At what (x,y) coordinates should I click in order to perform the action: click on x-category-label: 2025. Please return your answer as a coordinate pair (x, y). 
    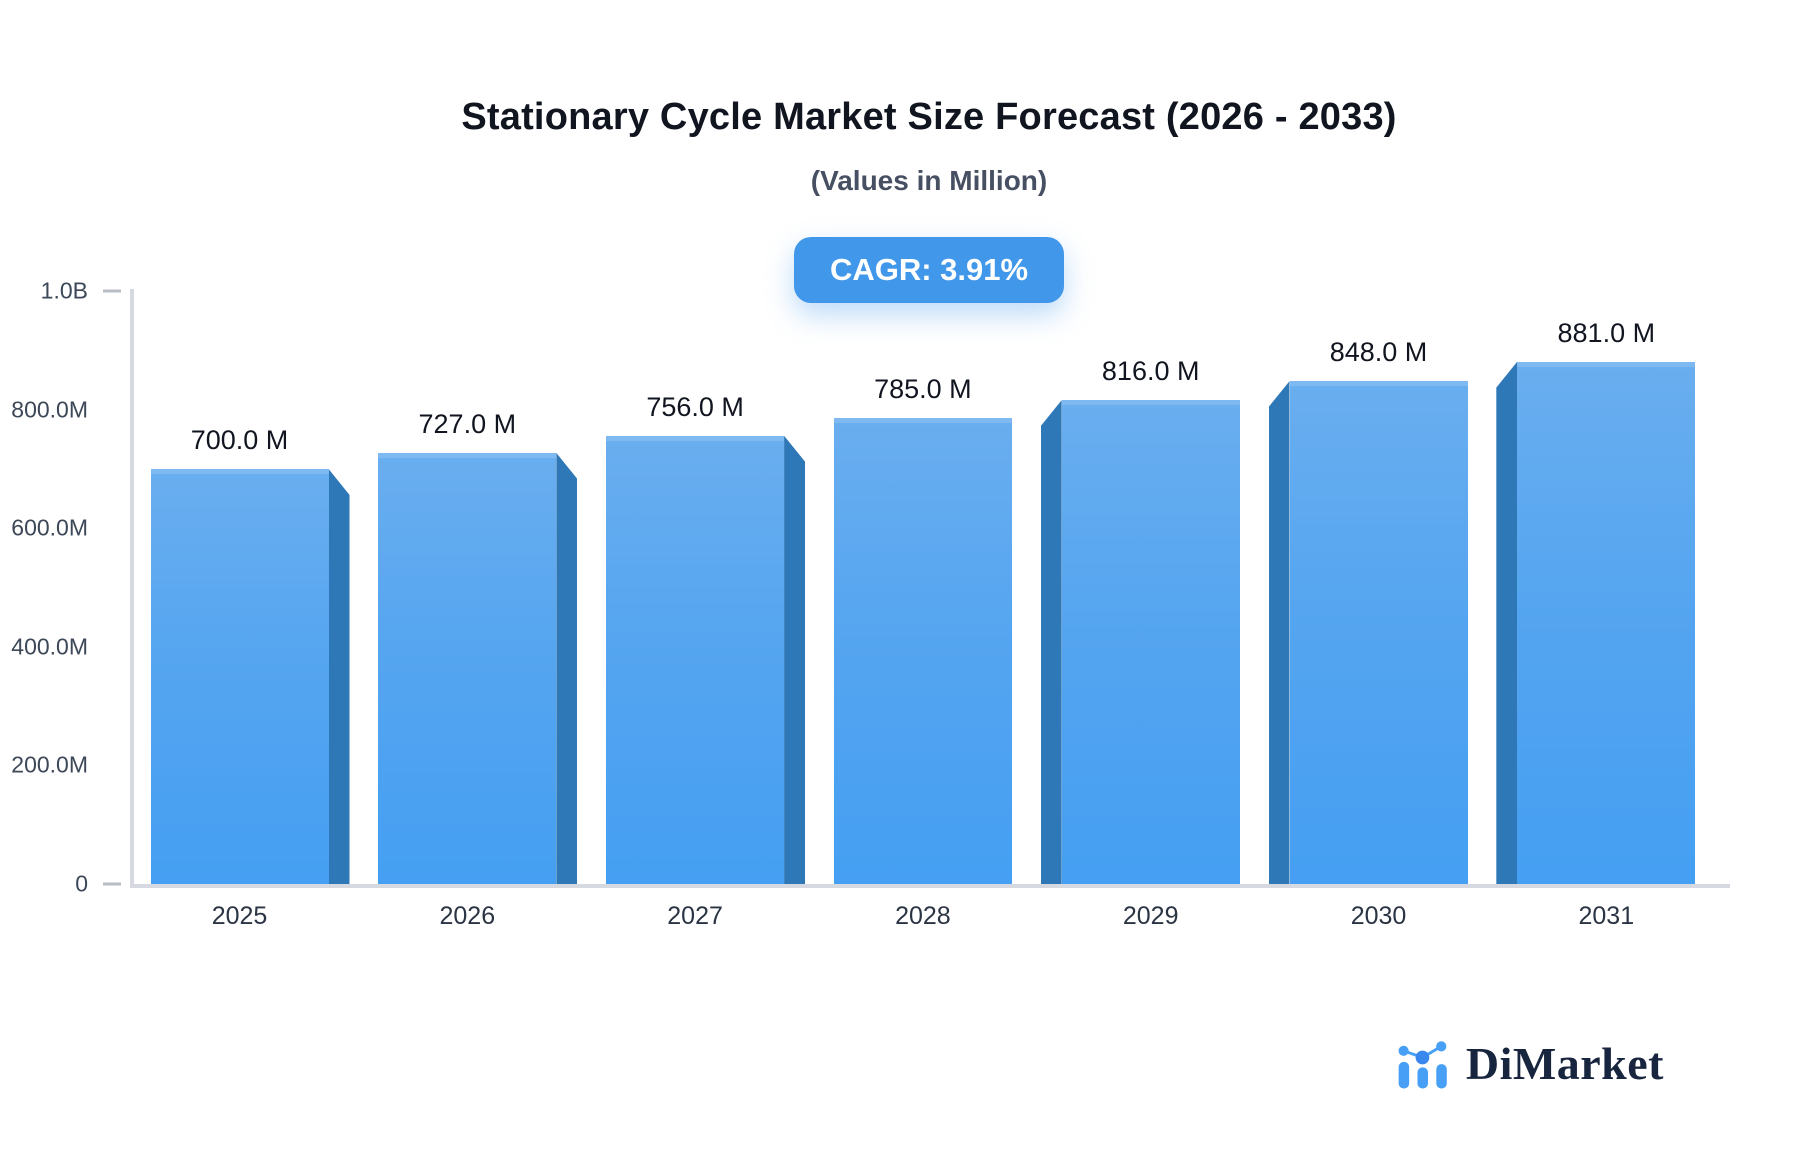
    Looking at the image, I should click on (239, 916).